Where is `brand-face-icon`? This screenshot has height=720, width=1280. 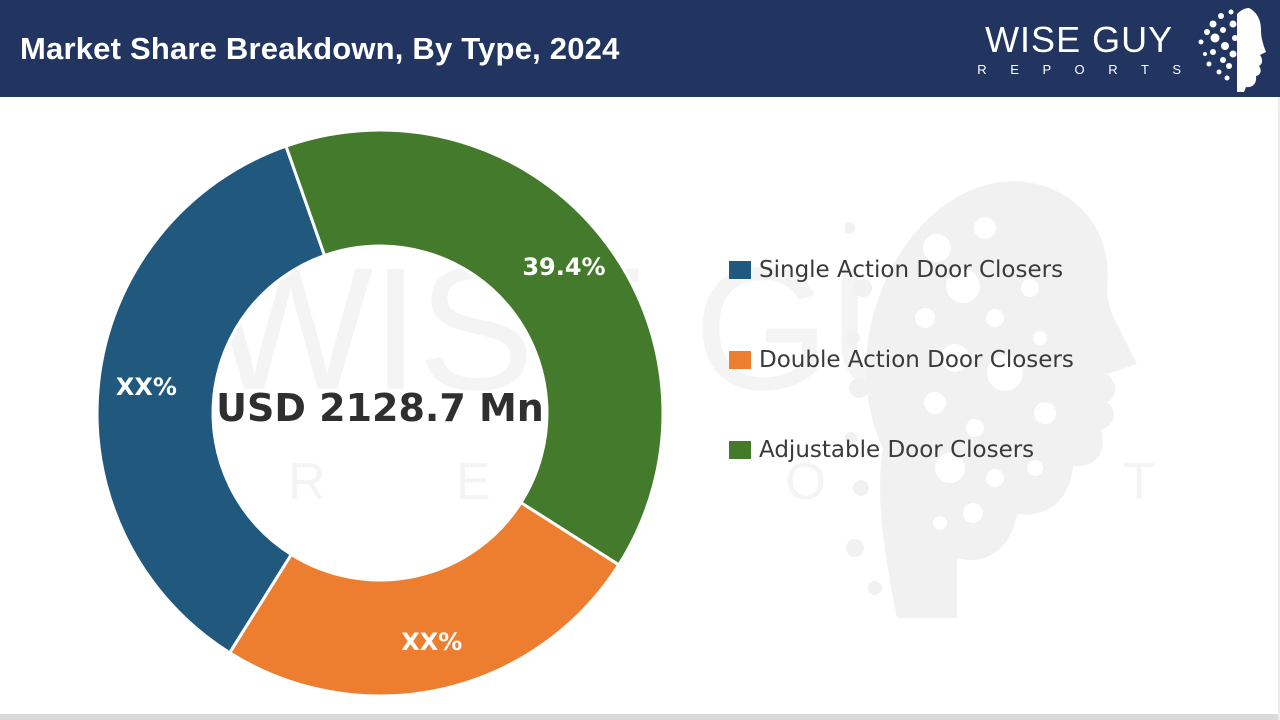
brand-face-icon is located at coordinates (1232, 50).